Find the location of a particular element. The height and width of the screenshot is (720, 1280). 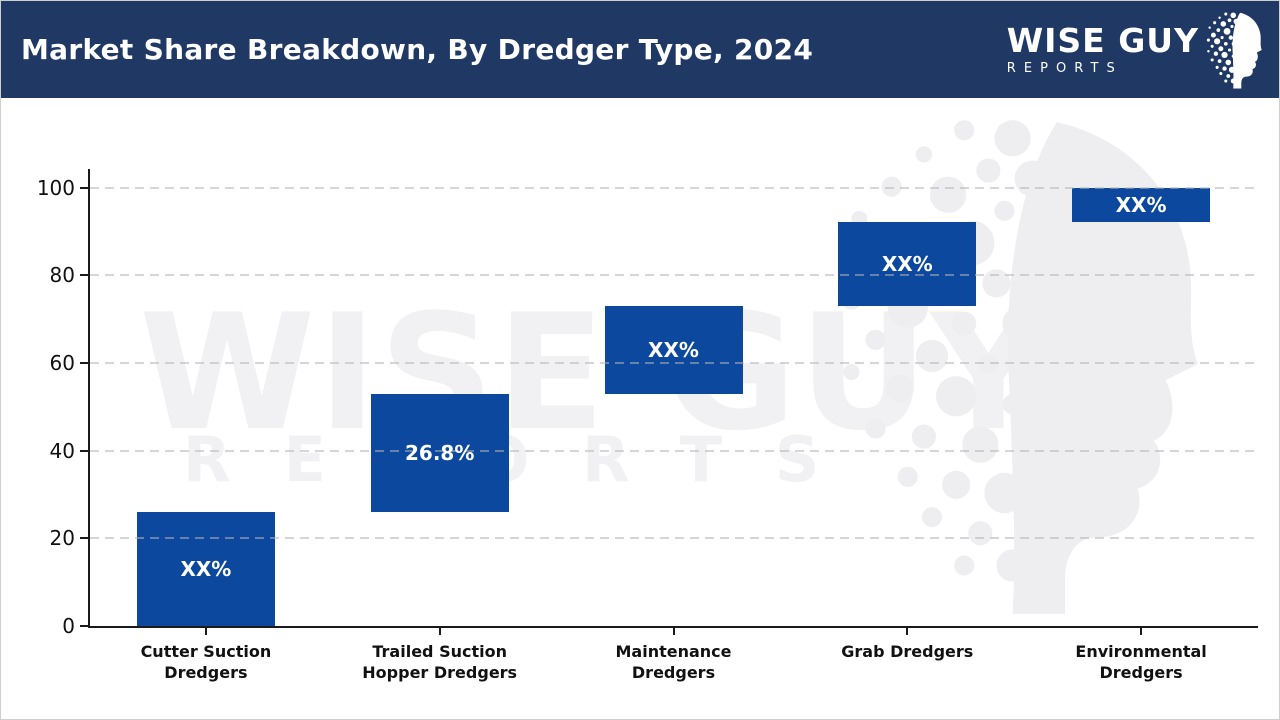

y-axis-label: 80 is located at coordinates (62, 275).